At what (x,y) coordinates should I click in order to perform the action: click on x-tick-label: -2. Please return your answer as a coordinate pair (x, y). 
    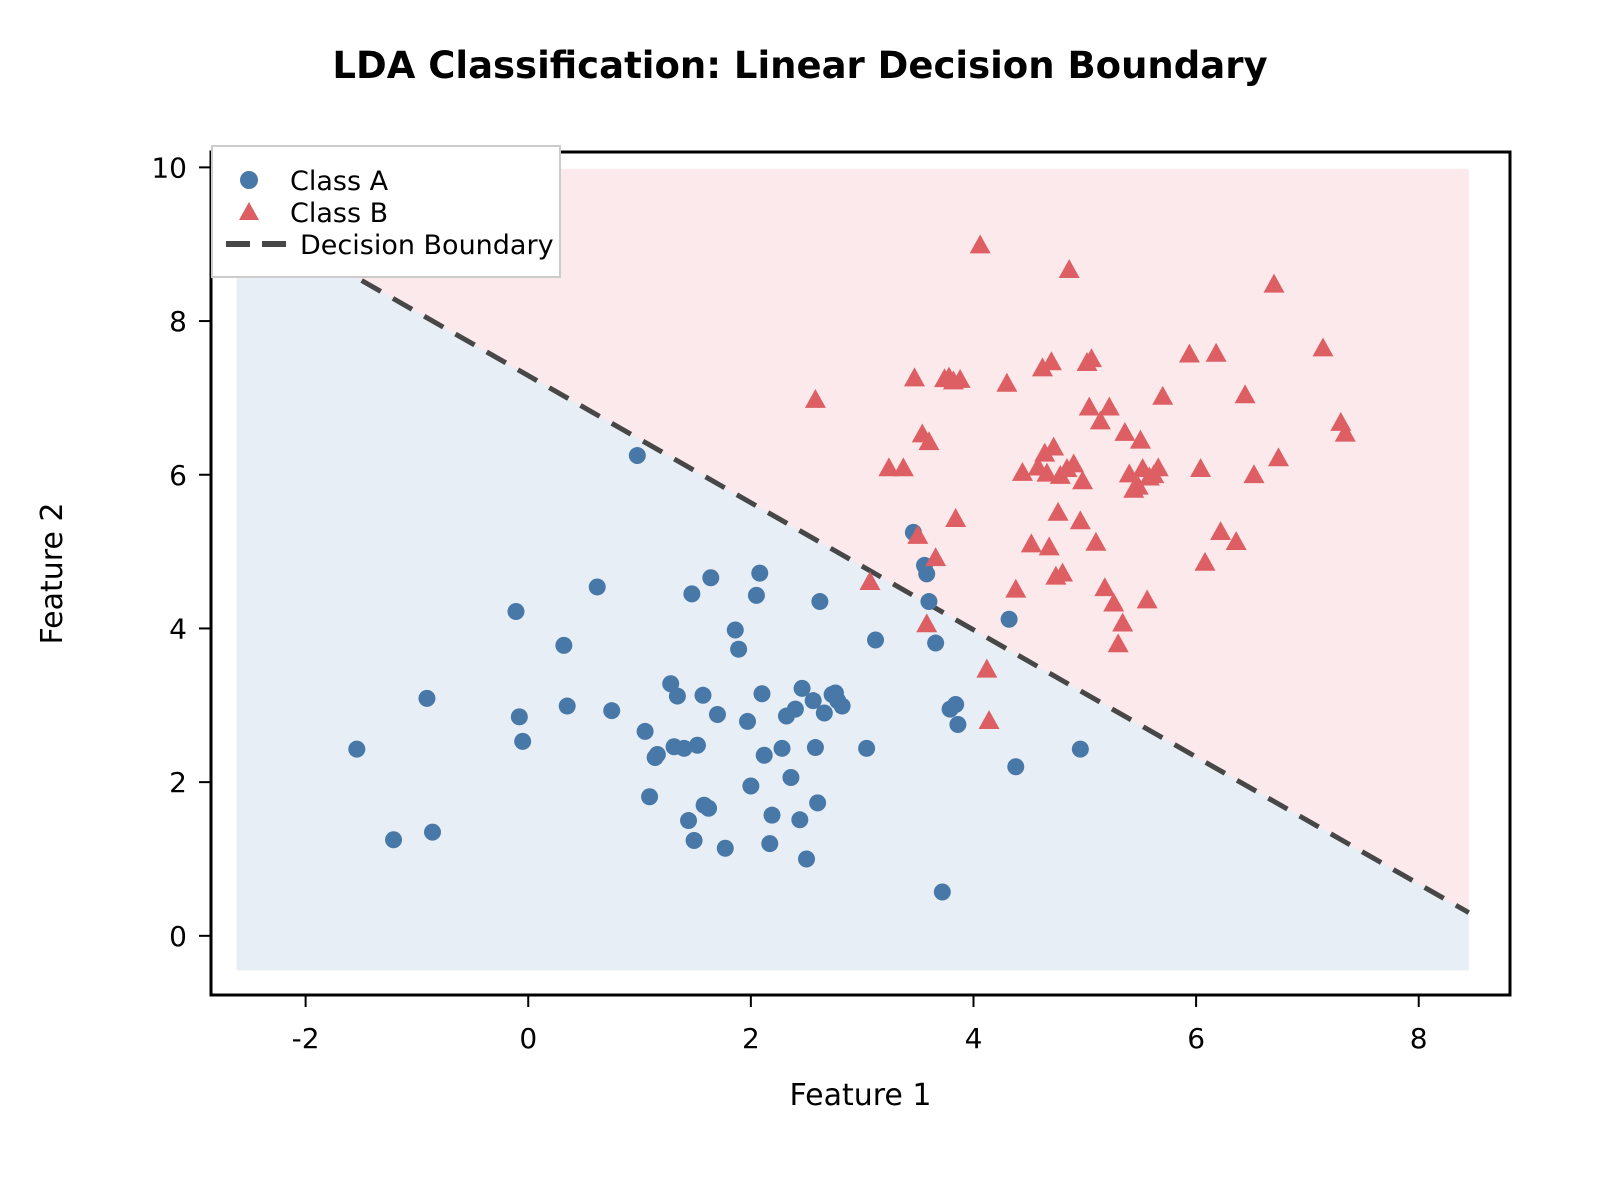
    Looking at the image, I should click on (306, 1038).